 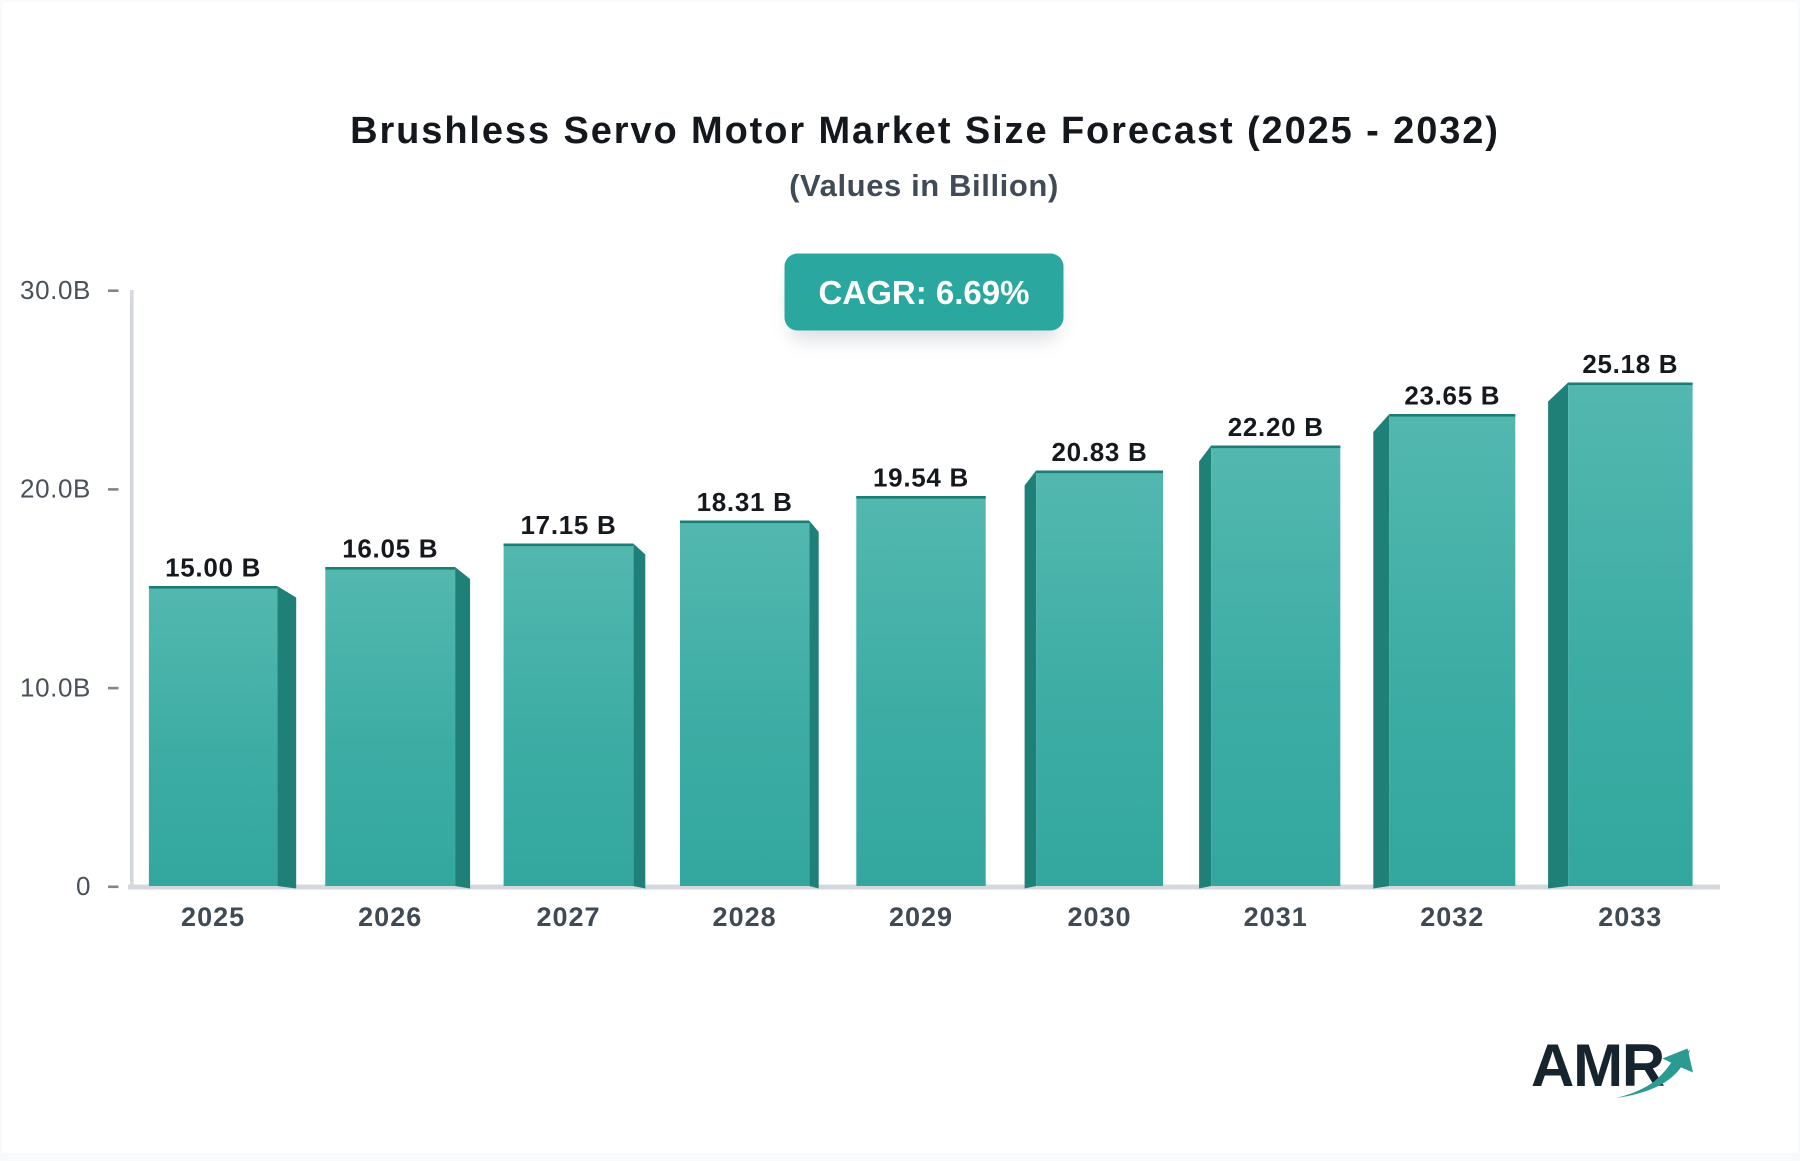 What do you see at coordinates (1630, 364) in the screenshot?
I see `svg-text: 25.18 B` at bounding box center [1630, 364].